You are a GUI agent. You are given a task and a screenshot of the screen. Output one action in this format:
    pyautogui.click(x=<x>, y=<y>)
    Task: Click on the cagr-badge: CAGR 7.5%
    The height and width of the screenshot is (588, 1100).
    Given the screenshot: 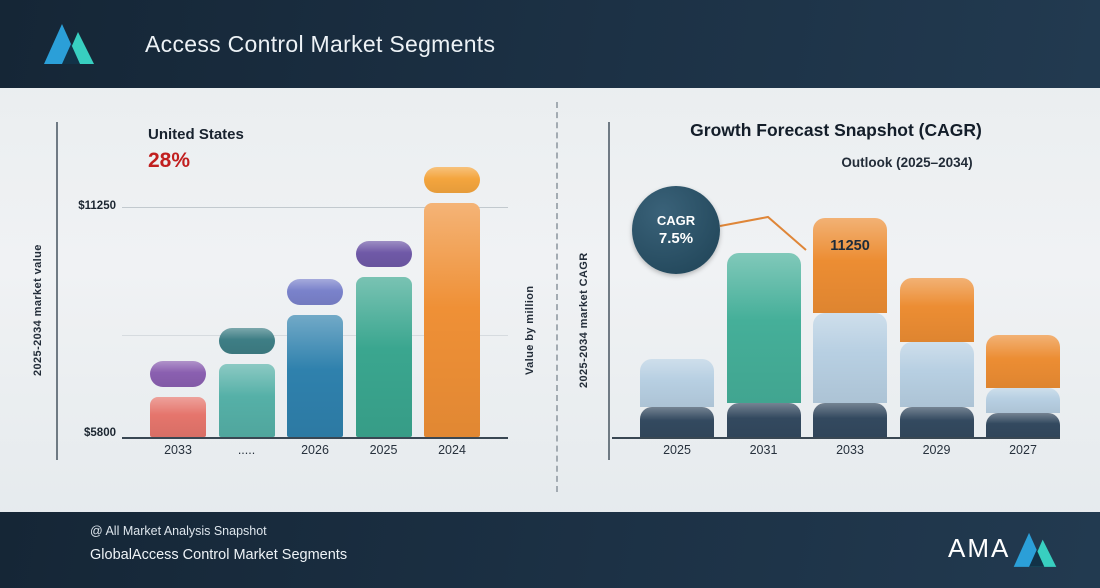 What is the action you would take?
    pyautogui.click(x=676, y=230)
    